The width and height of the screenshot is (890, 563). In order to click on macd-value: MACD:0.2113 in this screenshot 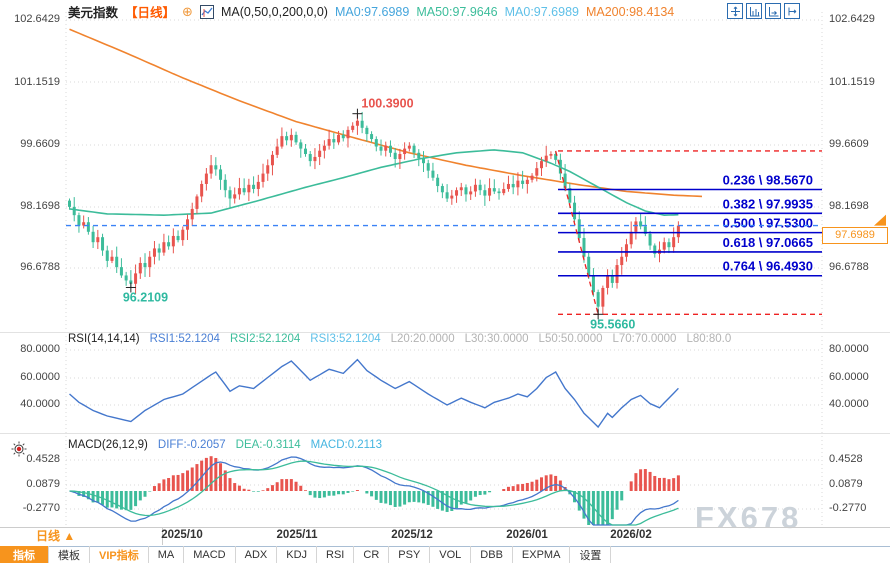, I will do `click(346, 445)`.